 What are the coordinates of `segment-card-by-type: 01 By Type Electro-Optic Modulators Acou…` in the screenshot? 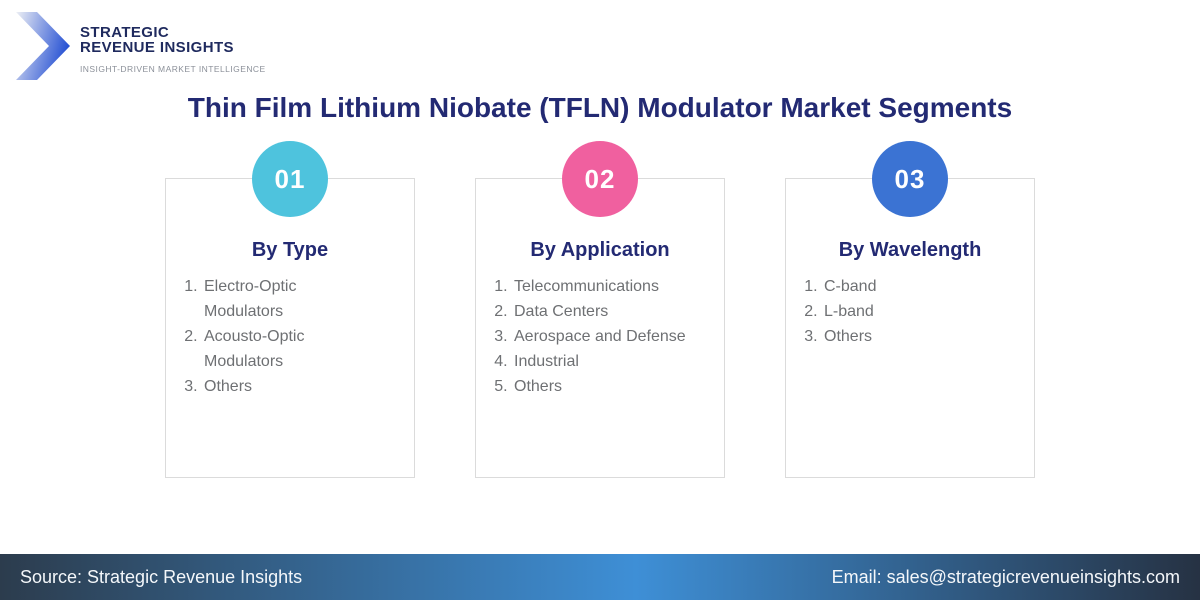 It's located at (290, 309).